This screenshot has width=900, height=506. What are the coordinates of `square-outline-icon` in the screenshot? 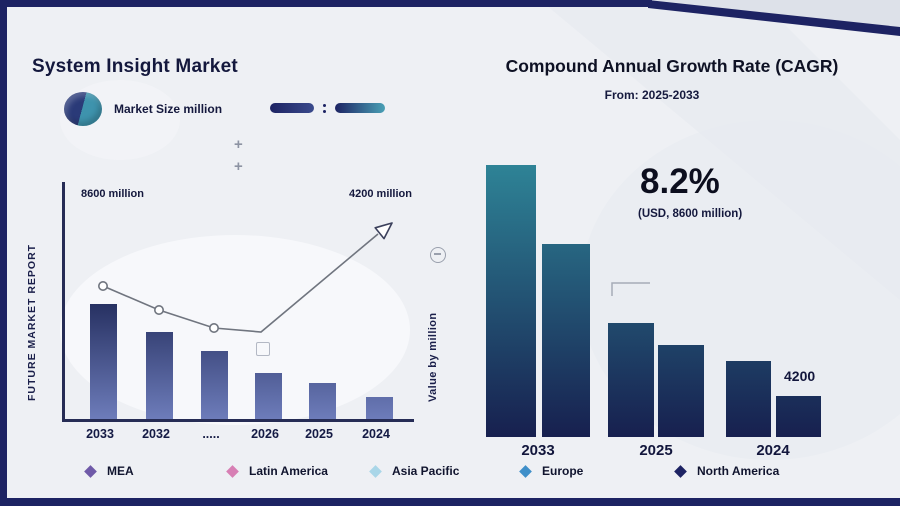 It's located at (263, 349).